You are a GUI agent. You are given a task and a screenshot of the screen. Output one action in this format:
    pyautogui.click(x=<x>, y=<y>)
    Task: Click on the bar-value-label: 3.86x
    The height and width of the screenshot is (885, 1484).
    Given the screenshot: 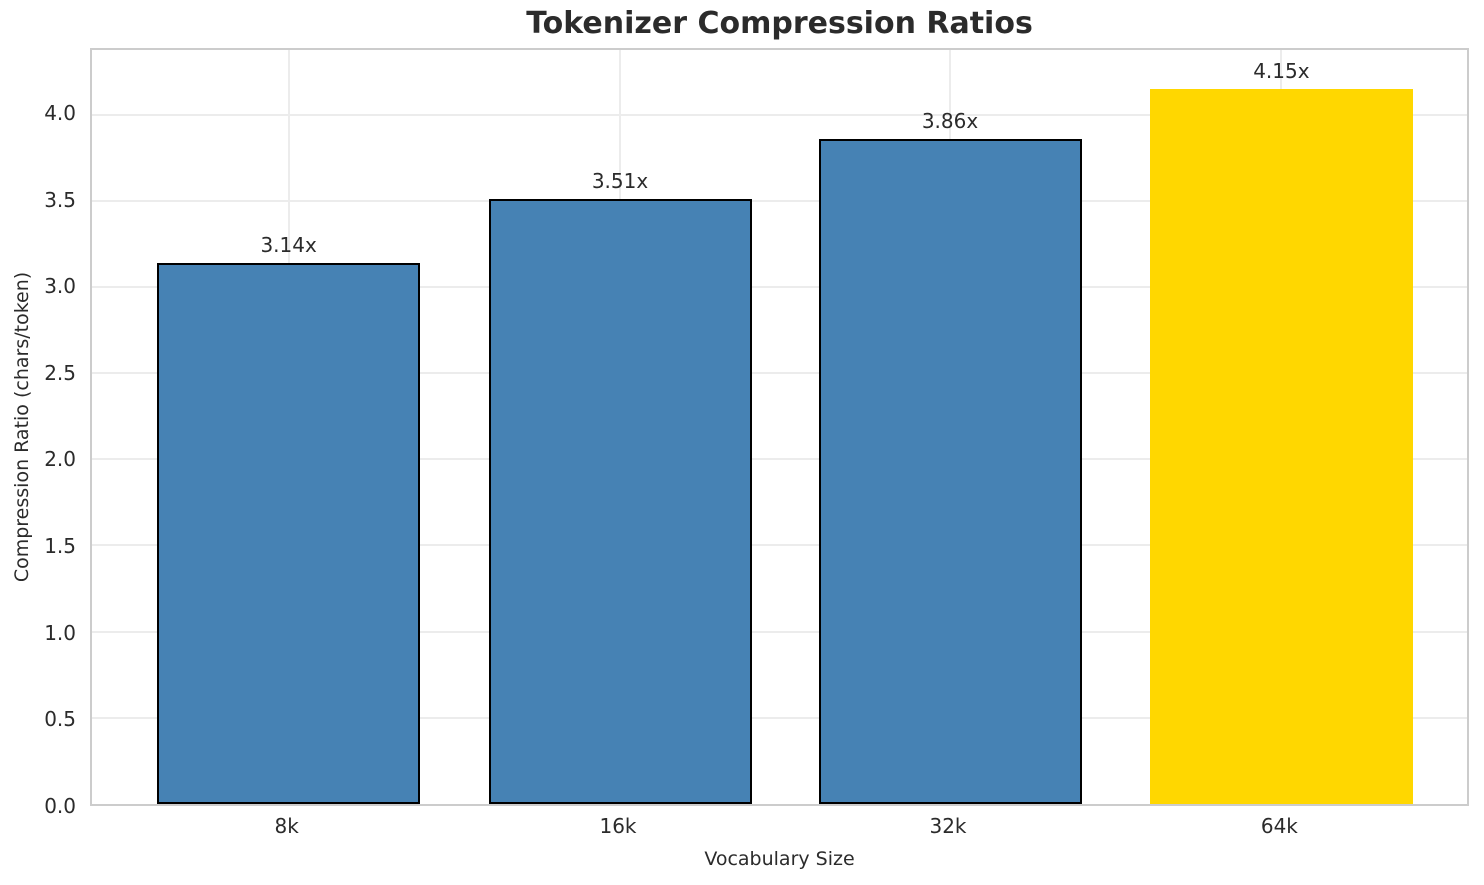 What is the action you would take?
    pyautogui.click(x=950, y=120)
    